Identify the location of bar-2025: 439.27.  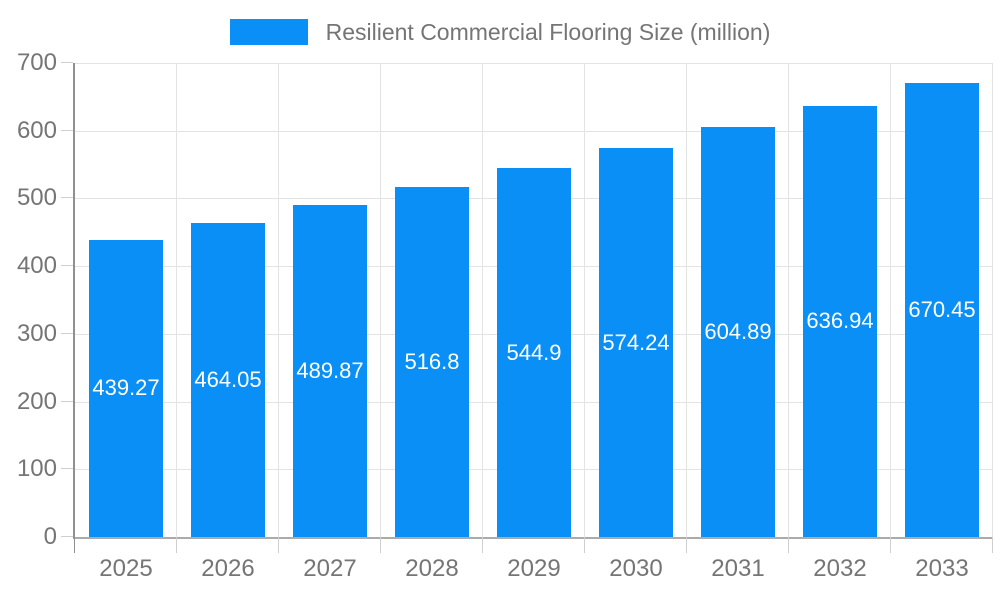
(126, 388).